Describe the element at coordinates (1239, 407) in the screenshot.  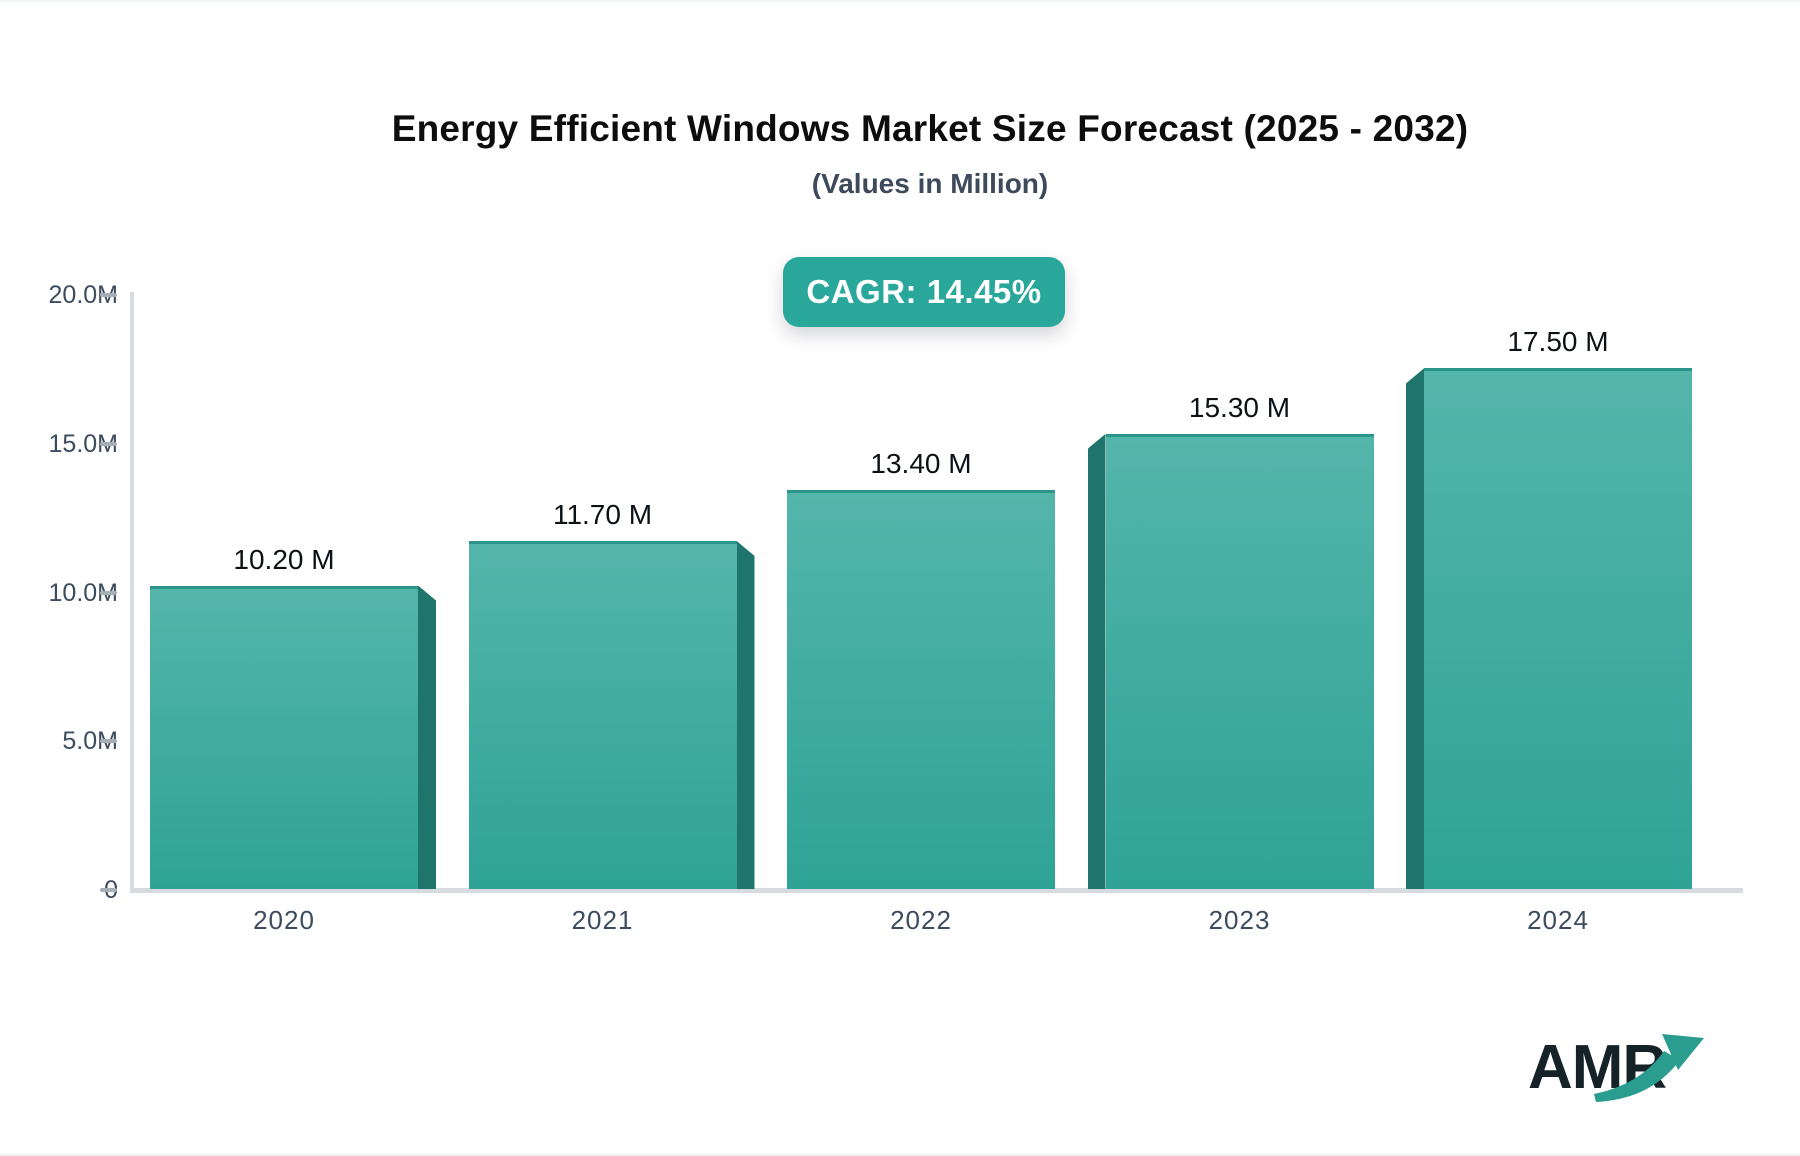
I see `bar-value-label: 15.30 M` at that location.